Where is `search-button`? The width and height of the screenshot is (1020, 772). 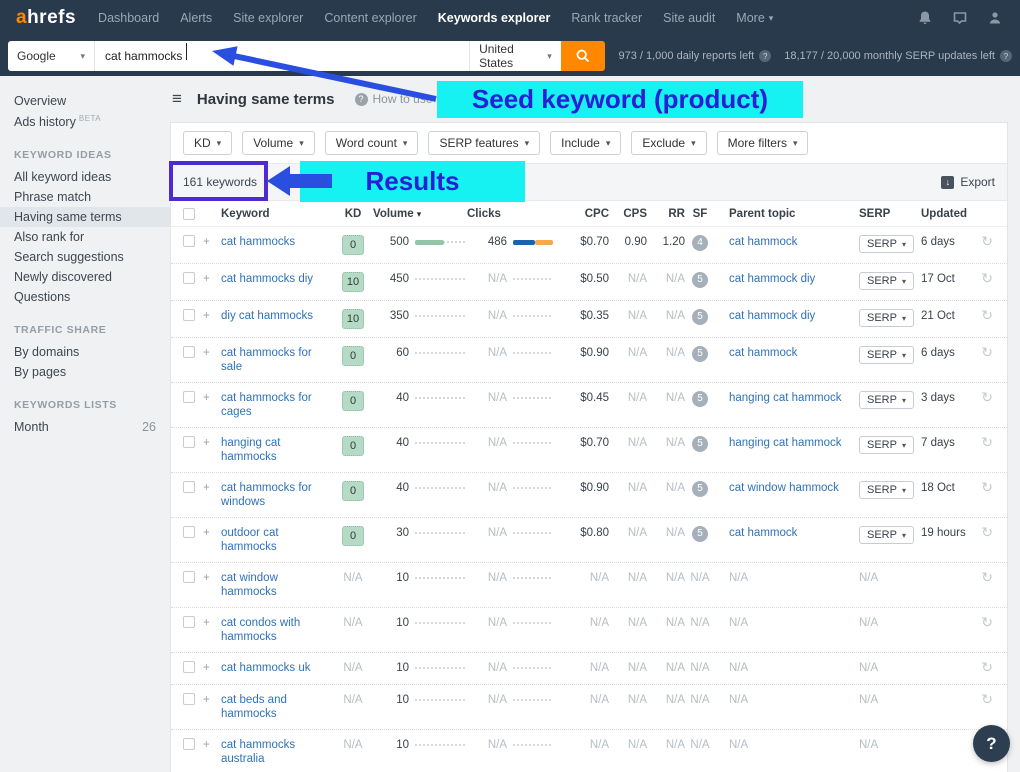
search-button is located at coordinates (583, 56).